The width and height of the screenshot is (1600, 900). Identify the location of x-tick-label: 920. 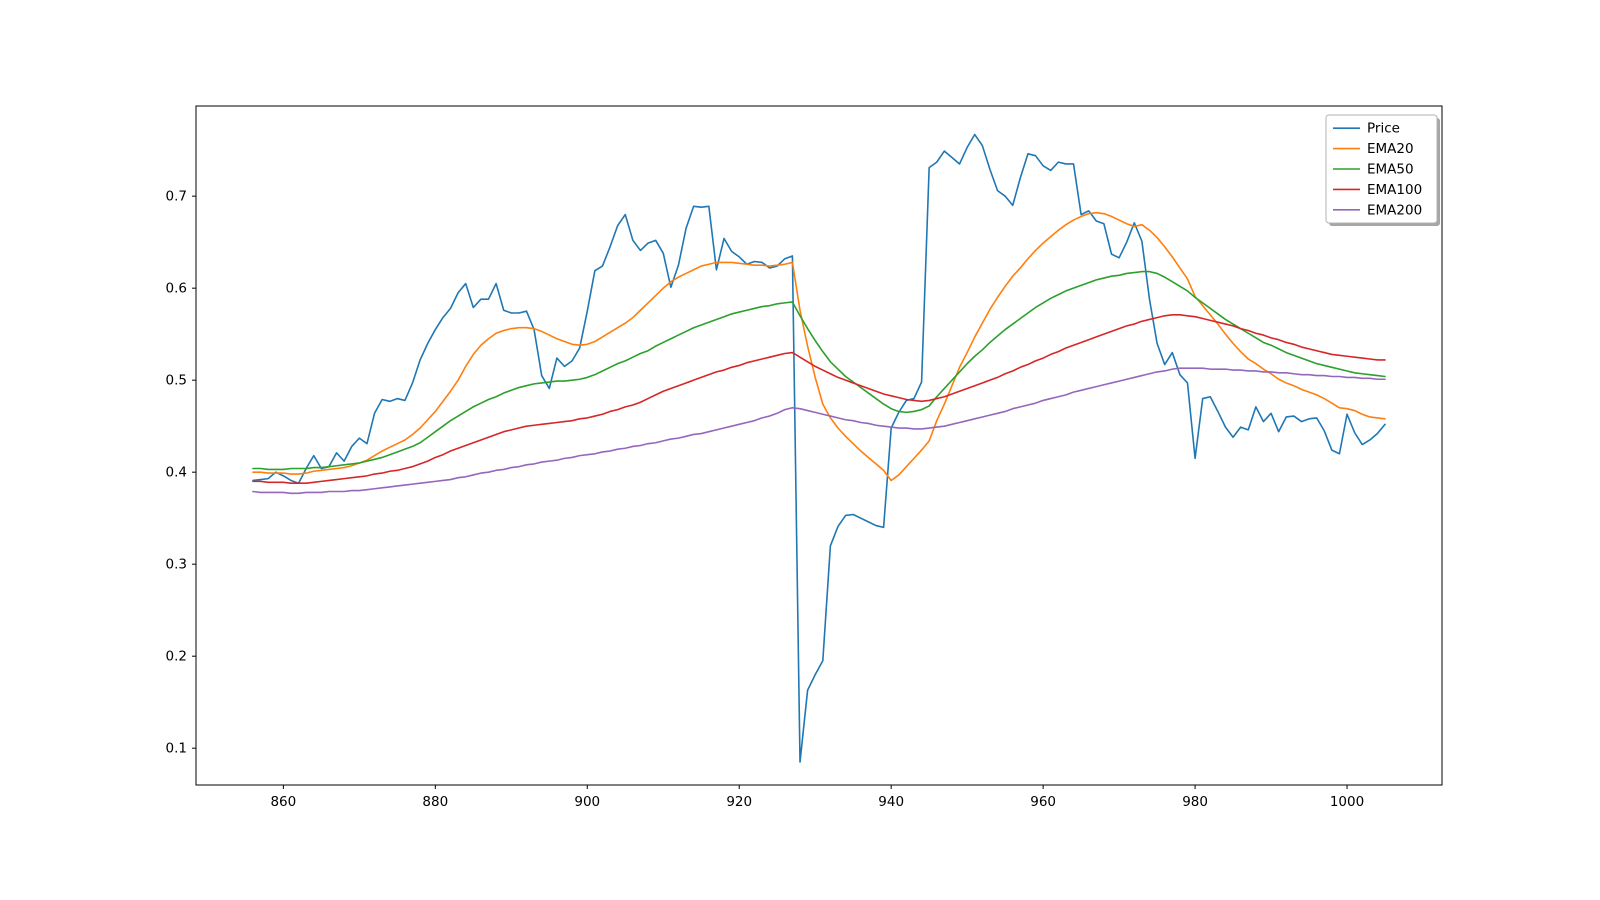
(739, 802).